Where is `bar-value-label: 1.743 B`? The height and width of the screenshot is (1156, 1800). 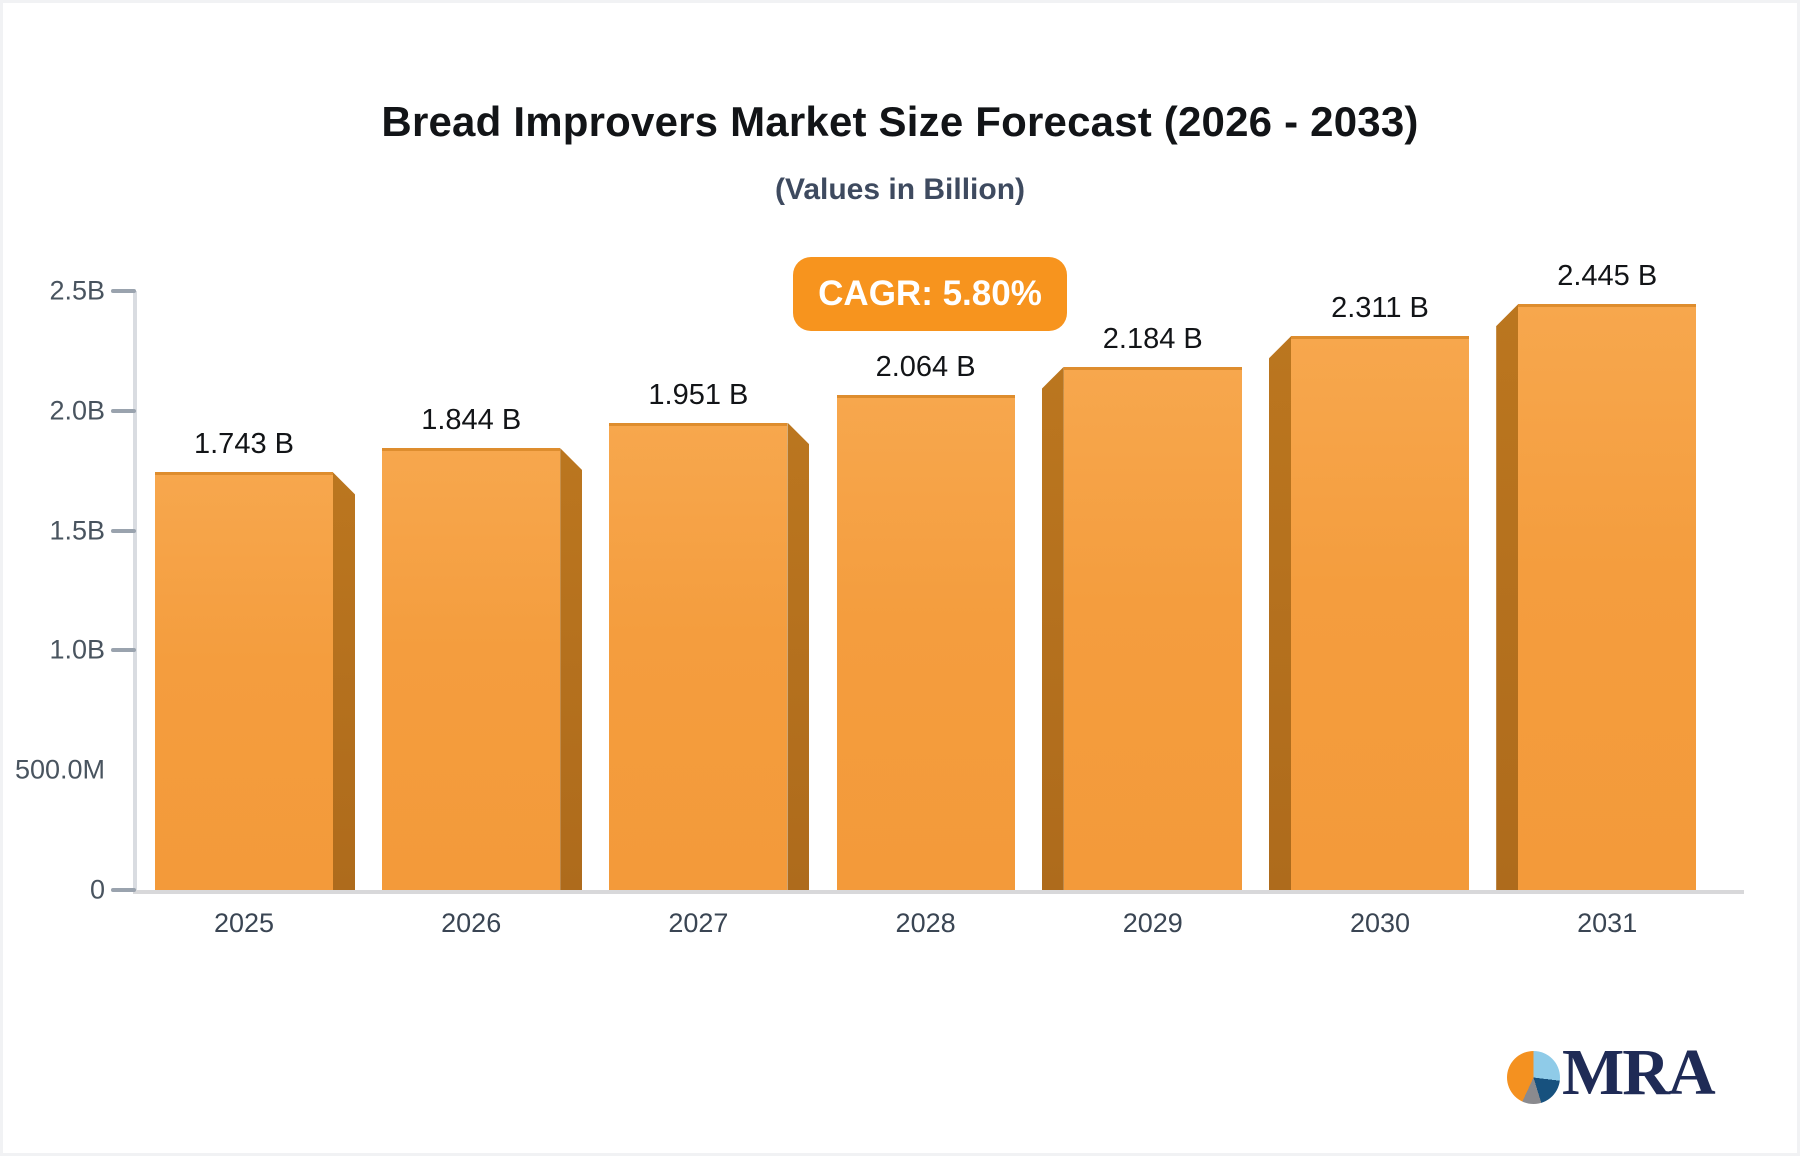 bar-value-label: 1.743 B is located at coordinates (244, 444).